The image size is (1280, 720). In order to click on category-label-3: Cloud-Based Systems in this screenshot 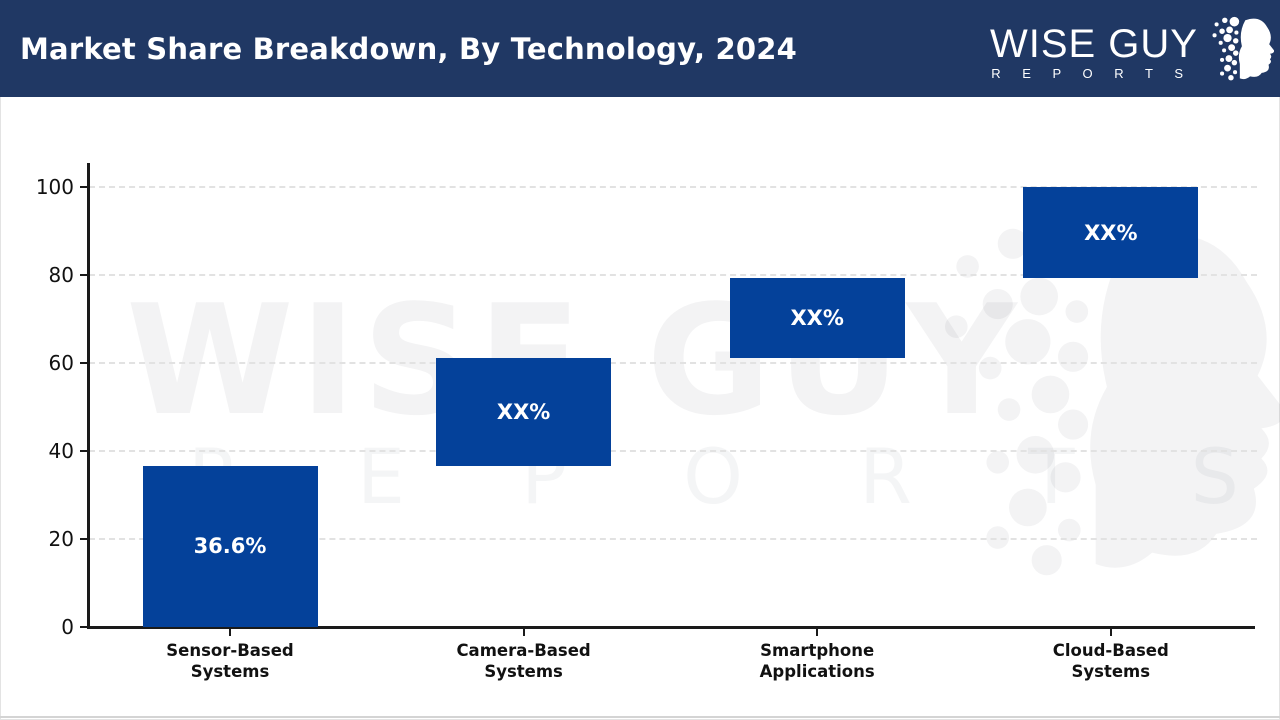, I will do `click(1110, 661)`.